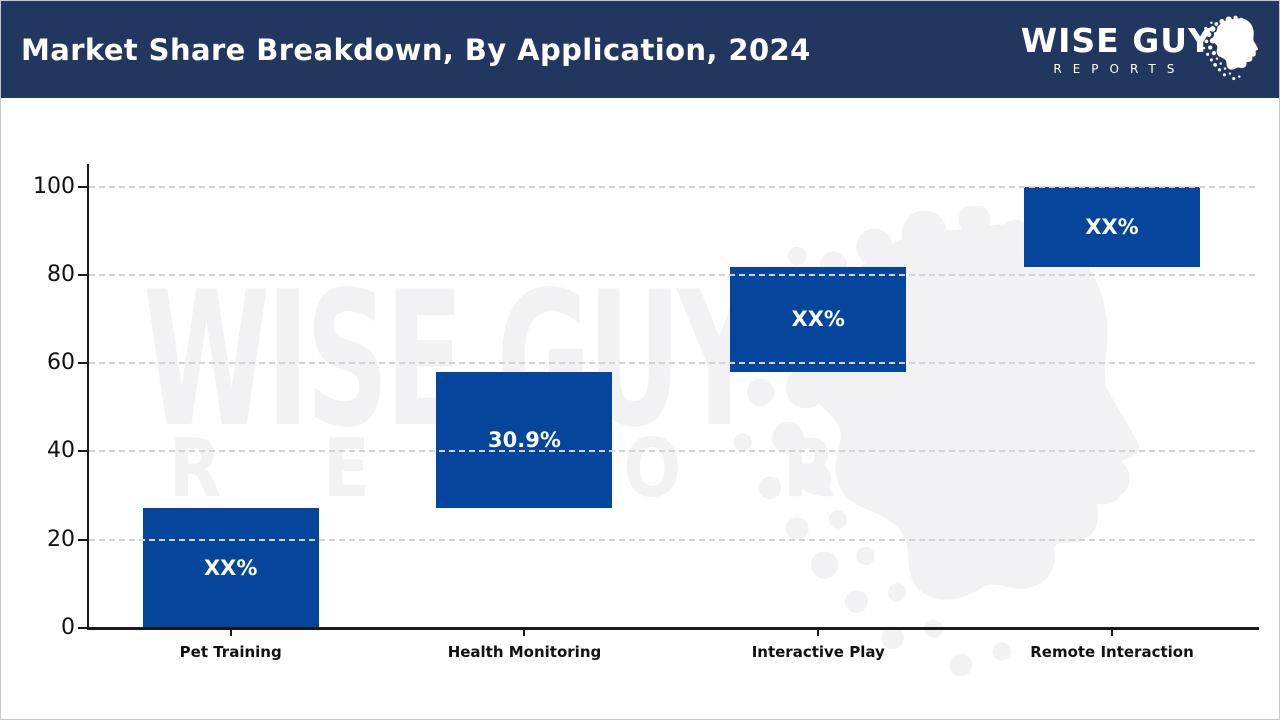  What do you see at coordinates (524, 652) in the screenshot?
I see `x-label-health-monitoring: Health Monitoring` at bounding box center [524, 652].